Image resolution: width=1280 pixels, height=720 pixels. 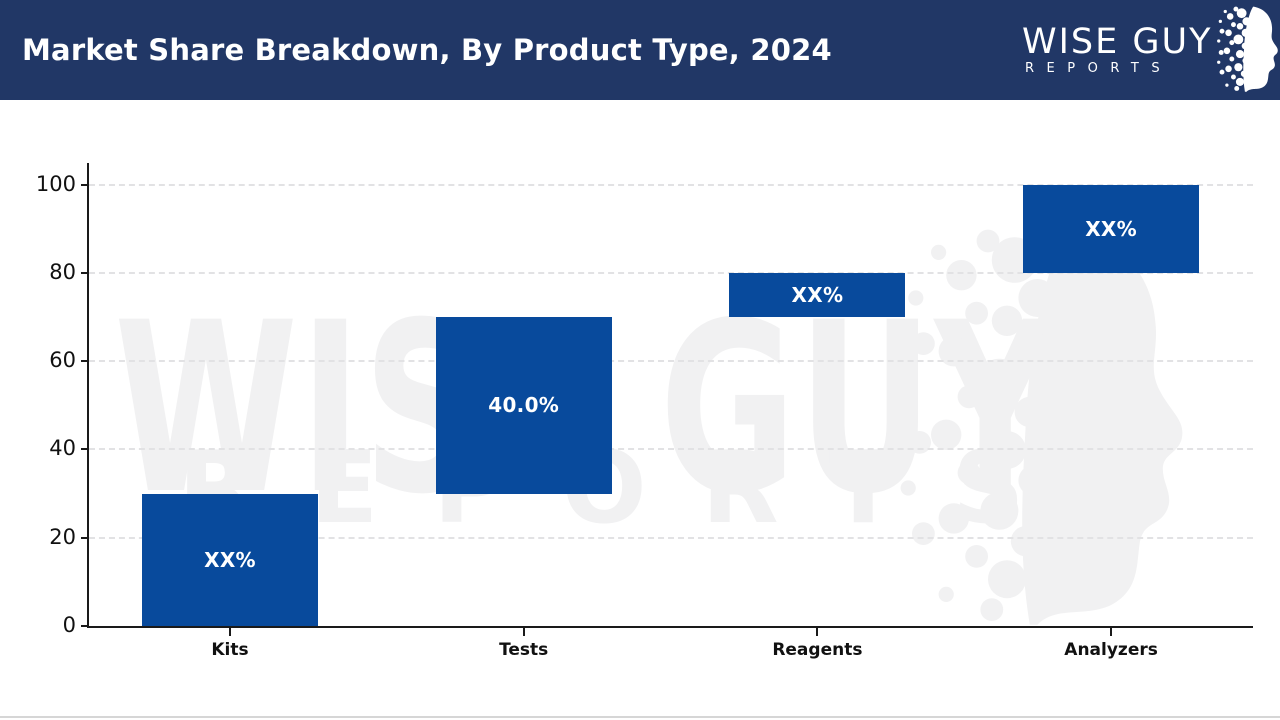 What do you see at coordinates (88, 395) in the screenshot?
I see `y-axis-spine` at bounding box center [88, 395].